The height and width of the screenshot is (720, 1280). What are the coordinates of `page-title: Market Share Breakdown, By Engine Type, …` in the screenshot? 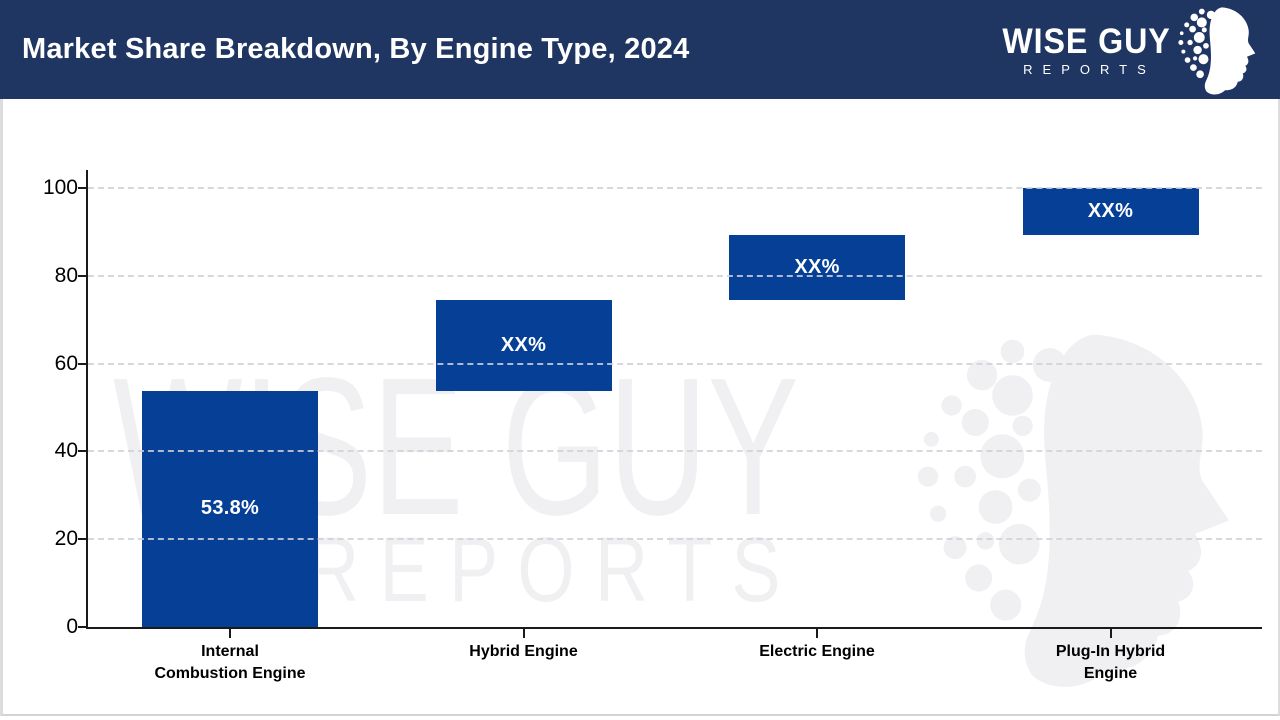 It's located at (356, 49).